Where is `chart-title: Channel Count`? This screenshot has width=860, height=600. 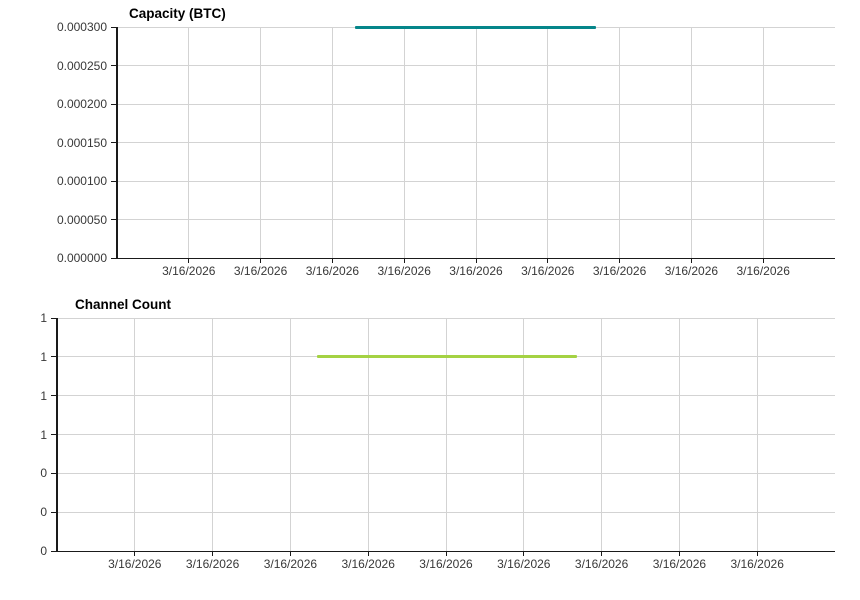 chart-title: Channel Count is located at coordinates (123, 304).